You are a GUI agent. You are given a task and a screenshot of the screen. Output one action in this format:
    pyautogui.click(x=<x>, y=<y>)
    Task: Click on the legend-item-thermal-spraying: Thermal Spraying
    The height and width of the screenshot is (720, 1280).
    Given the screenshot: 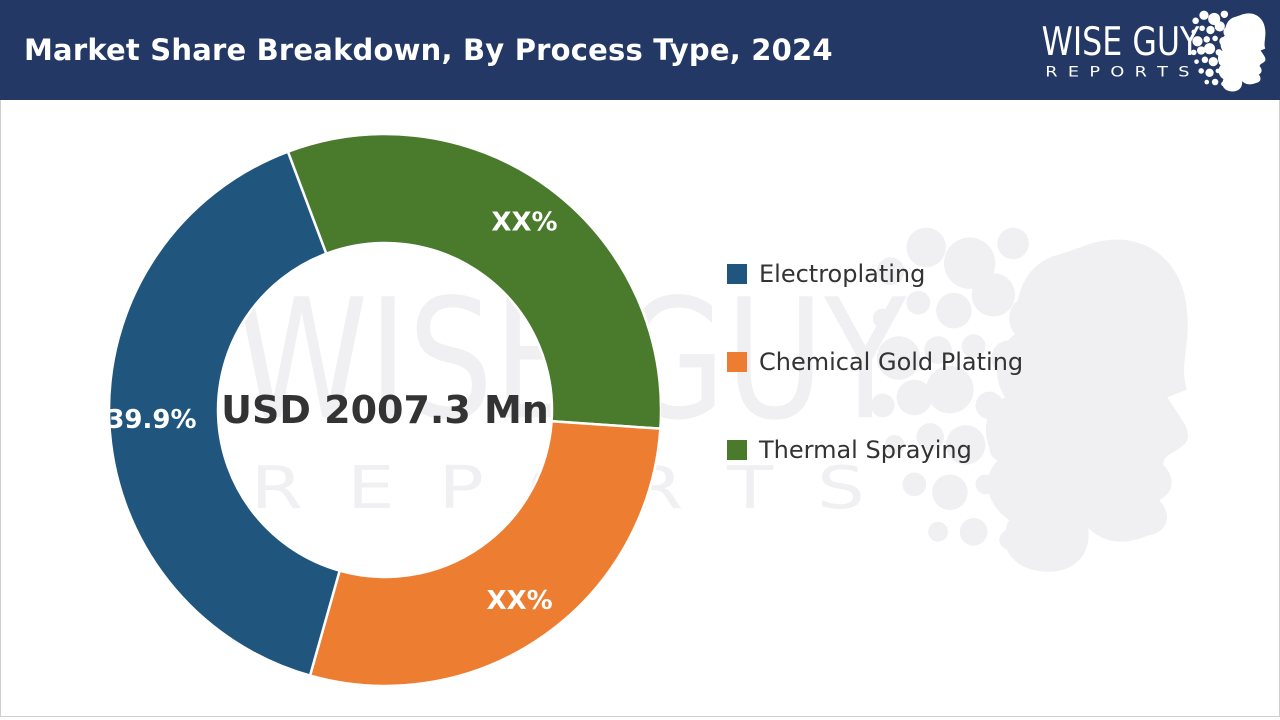 What is the action you would take?
    pyautogui.click(x=875, y=450)
    